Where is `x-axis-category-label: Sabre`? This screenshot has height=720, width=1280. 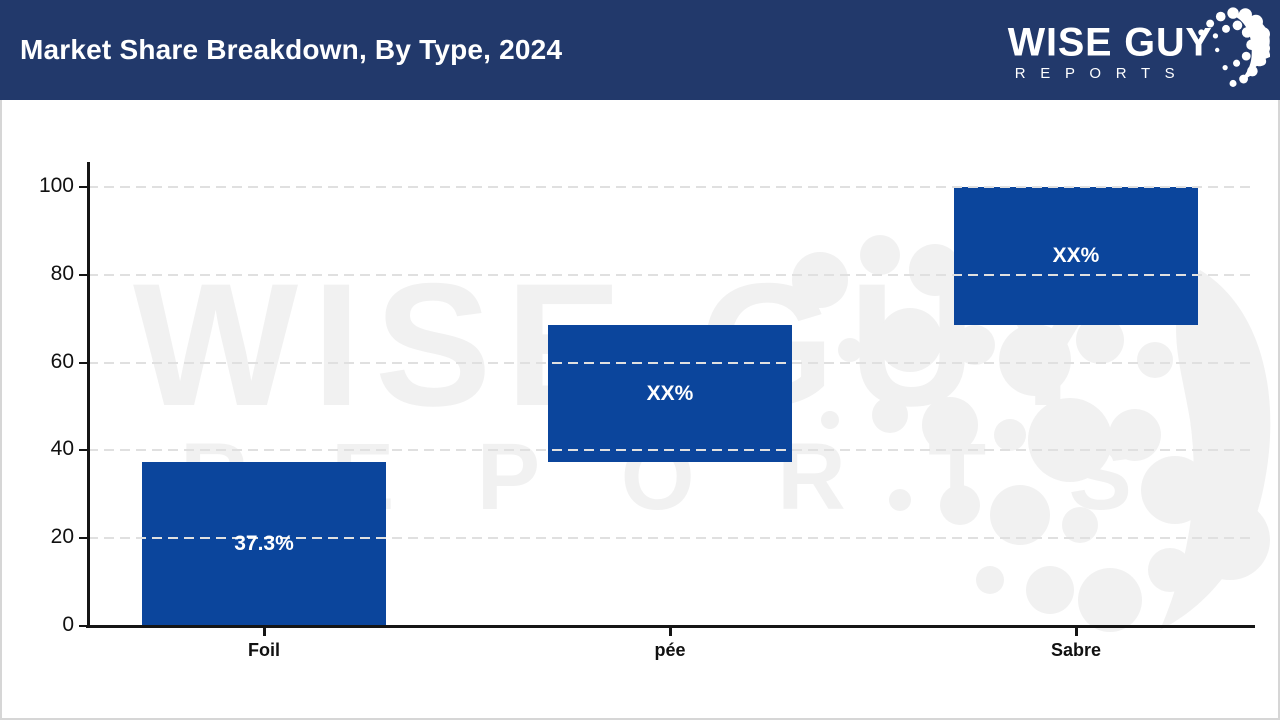 x-axis-category-label: Sabre is located at coordinates (1076, 650).